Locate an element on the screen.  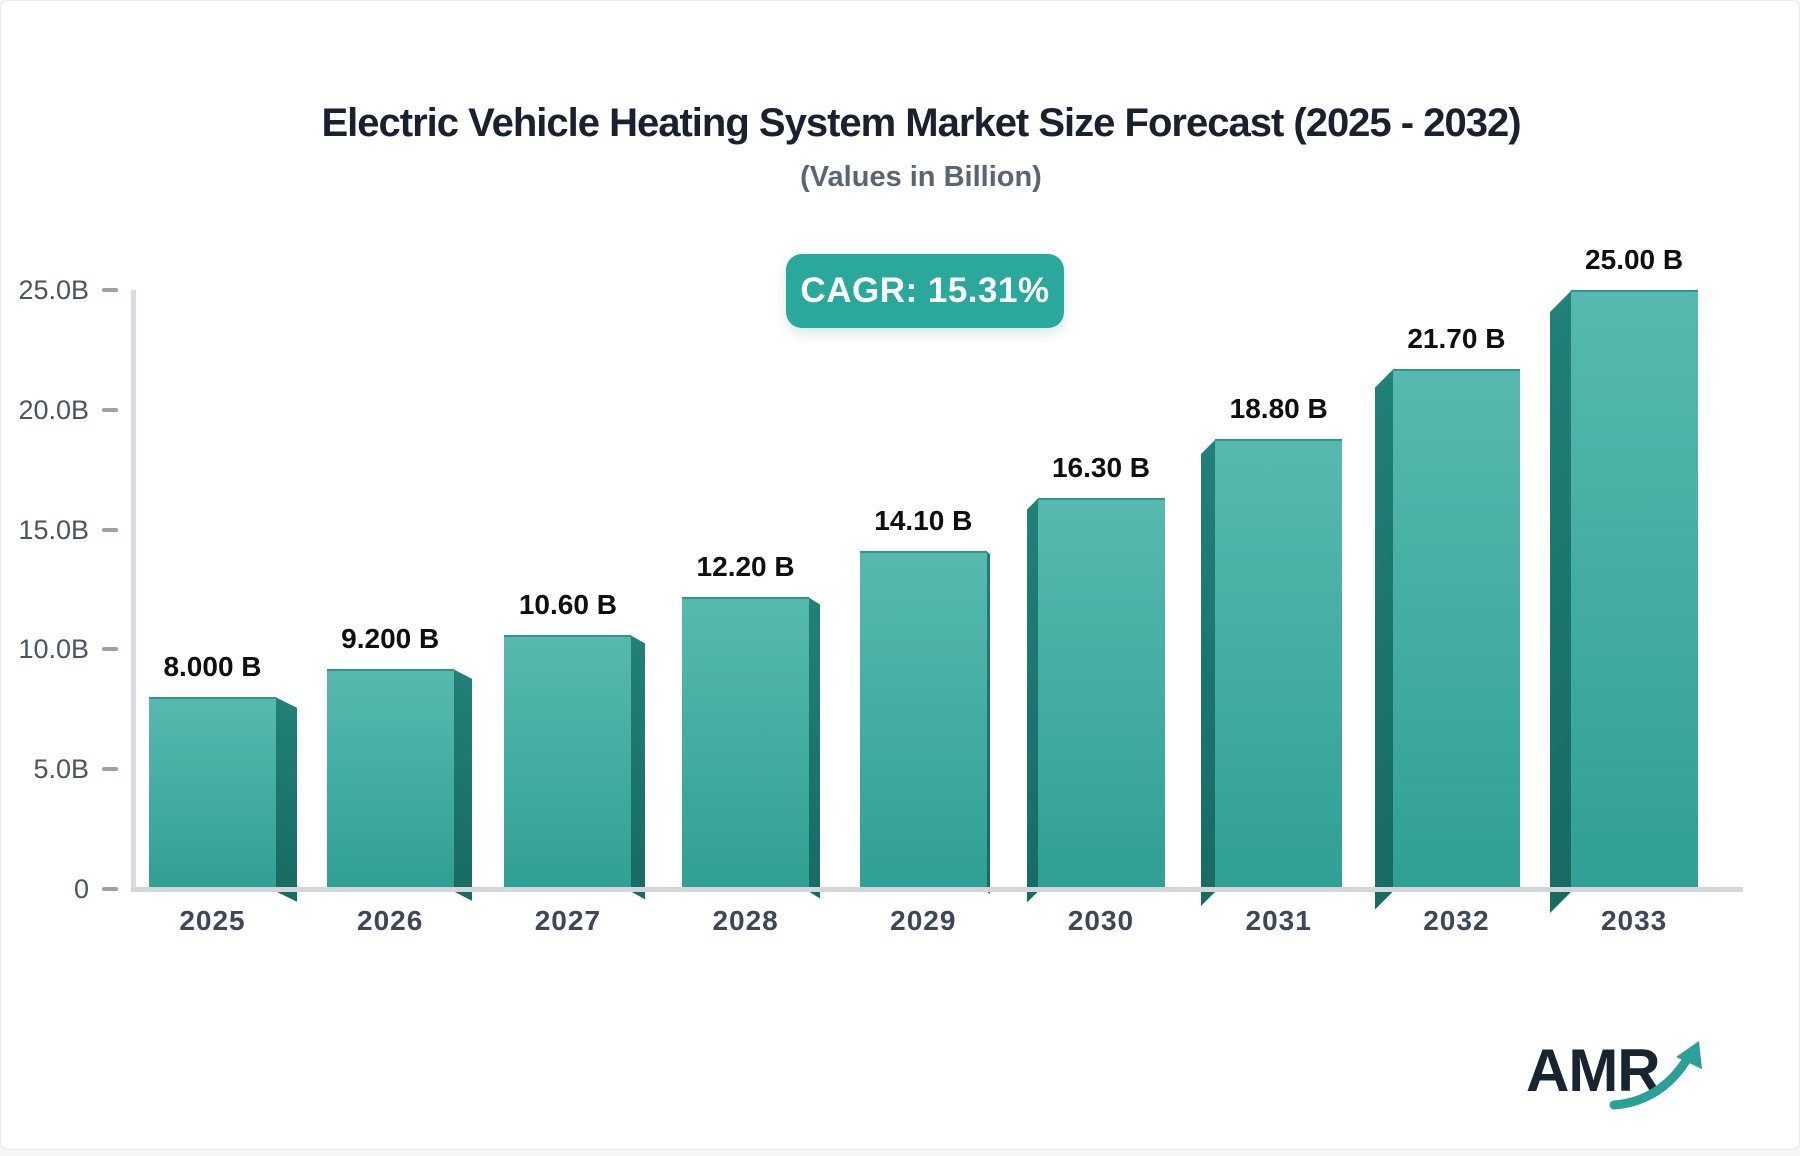
bar-value-label: 9.200 B is located at coordinates (390, 638).